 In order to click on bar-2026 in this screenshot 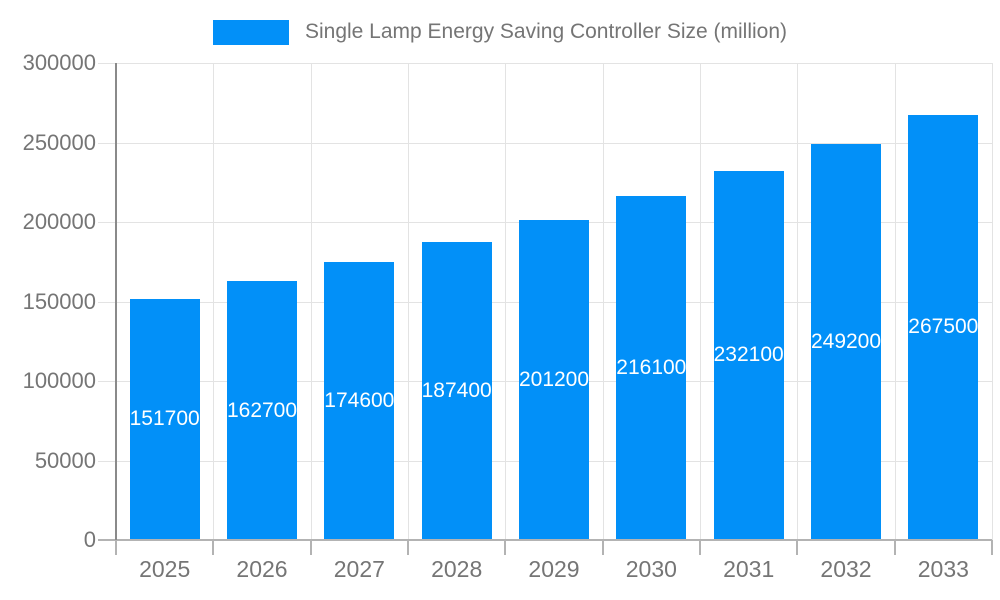, I will do `click(262, 410)`.